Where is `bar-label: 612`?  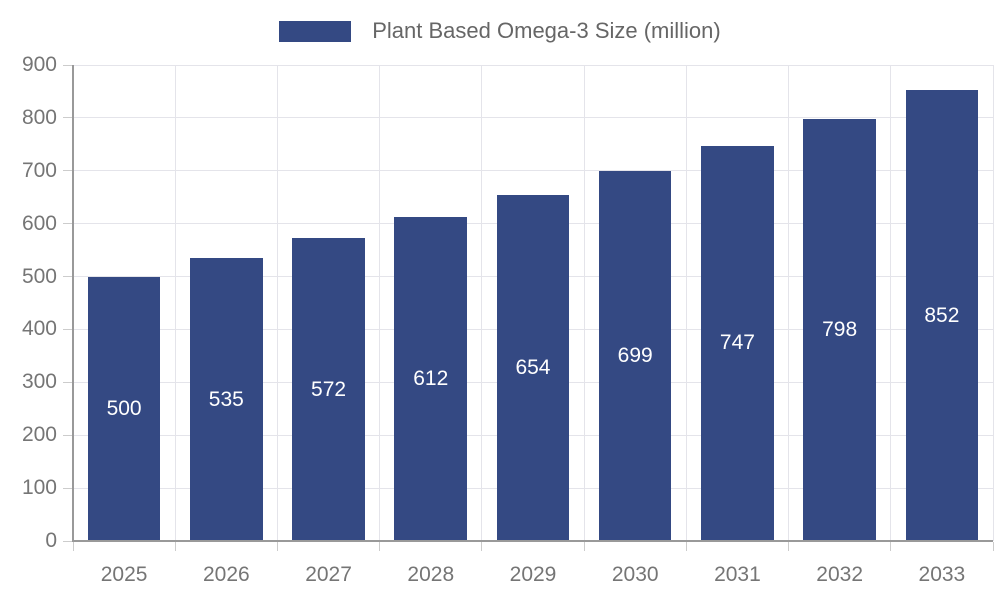 bar-label: 612 is located at coordinates (431, 379).